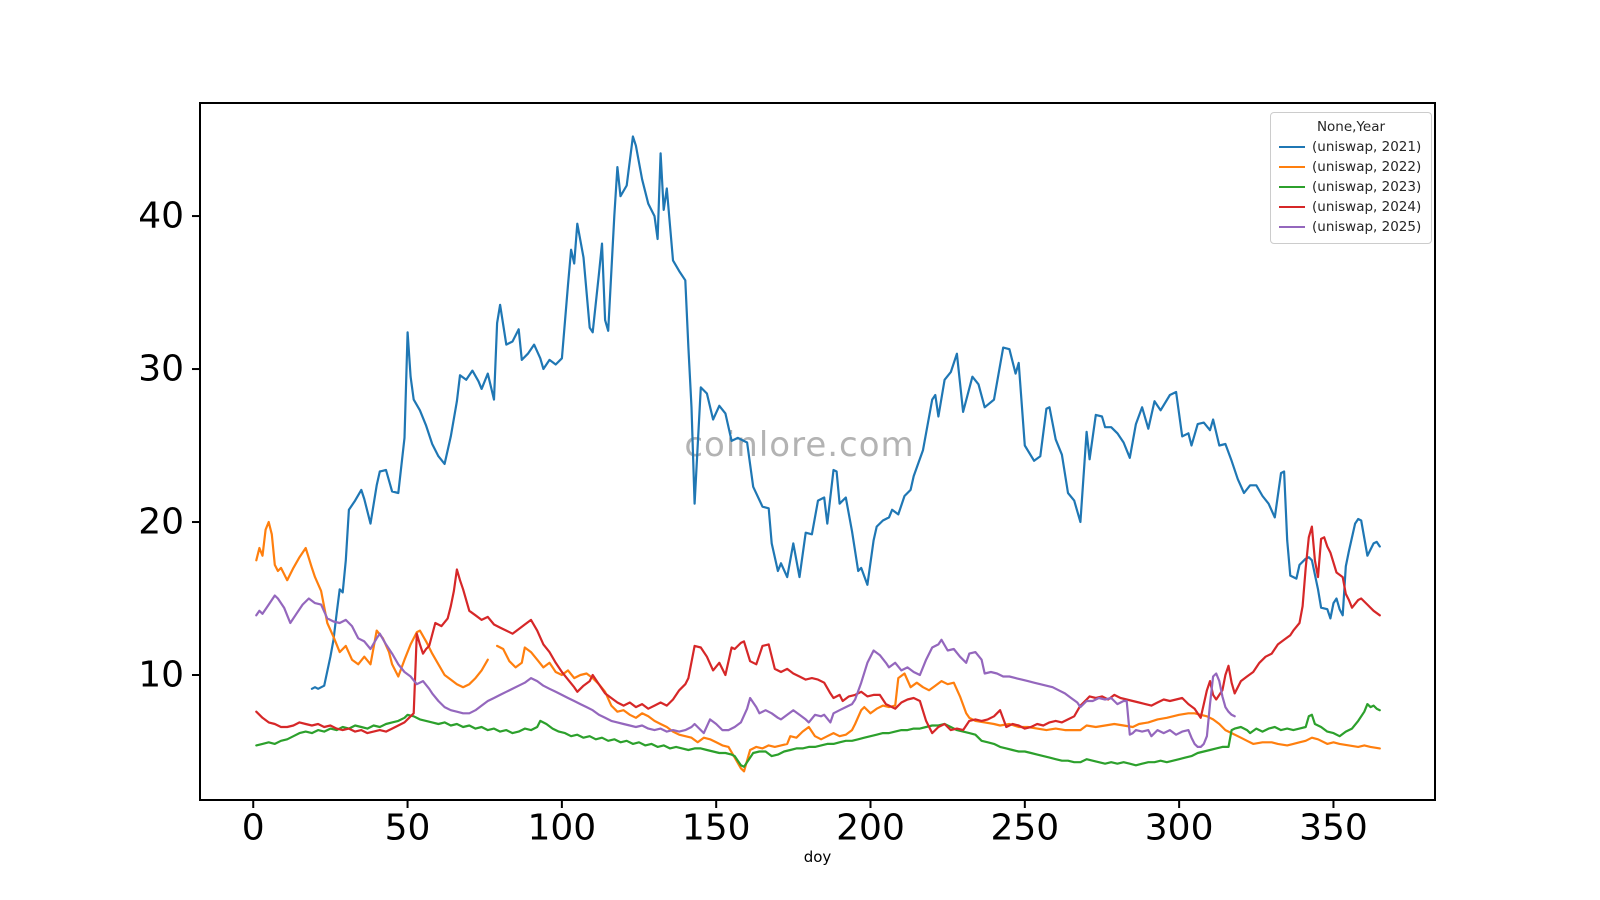 The width and height of the screenshot is (1600, 900). I want to click on y-tick-label: 20, so click(161, 522).